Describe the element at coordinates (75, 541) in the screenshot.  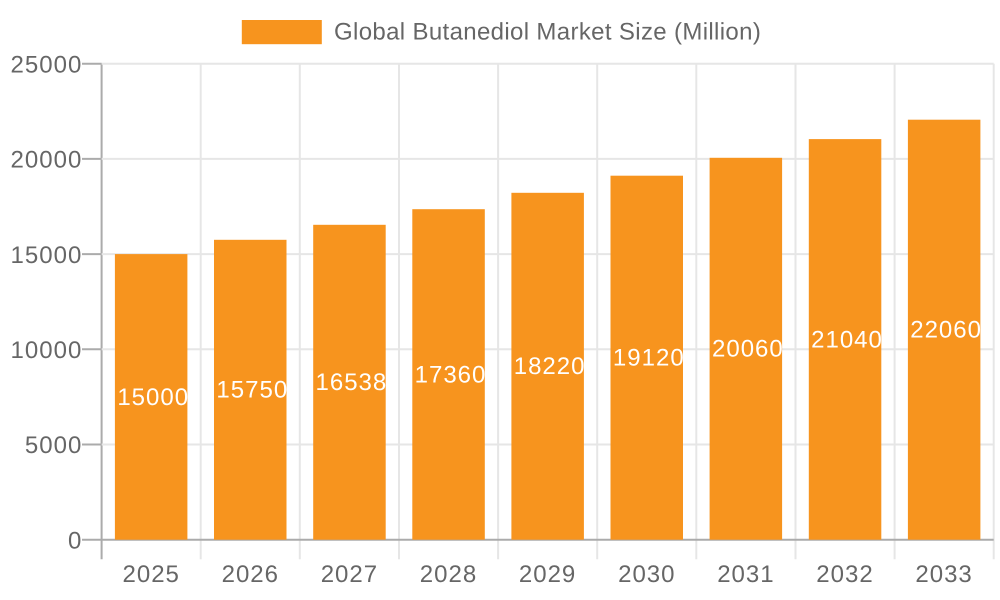
I see `svg-text: 0` at that location.